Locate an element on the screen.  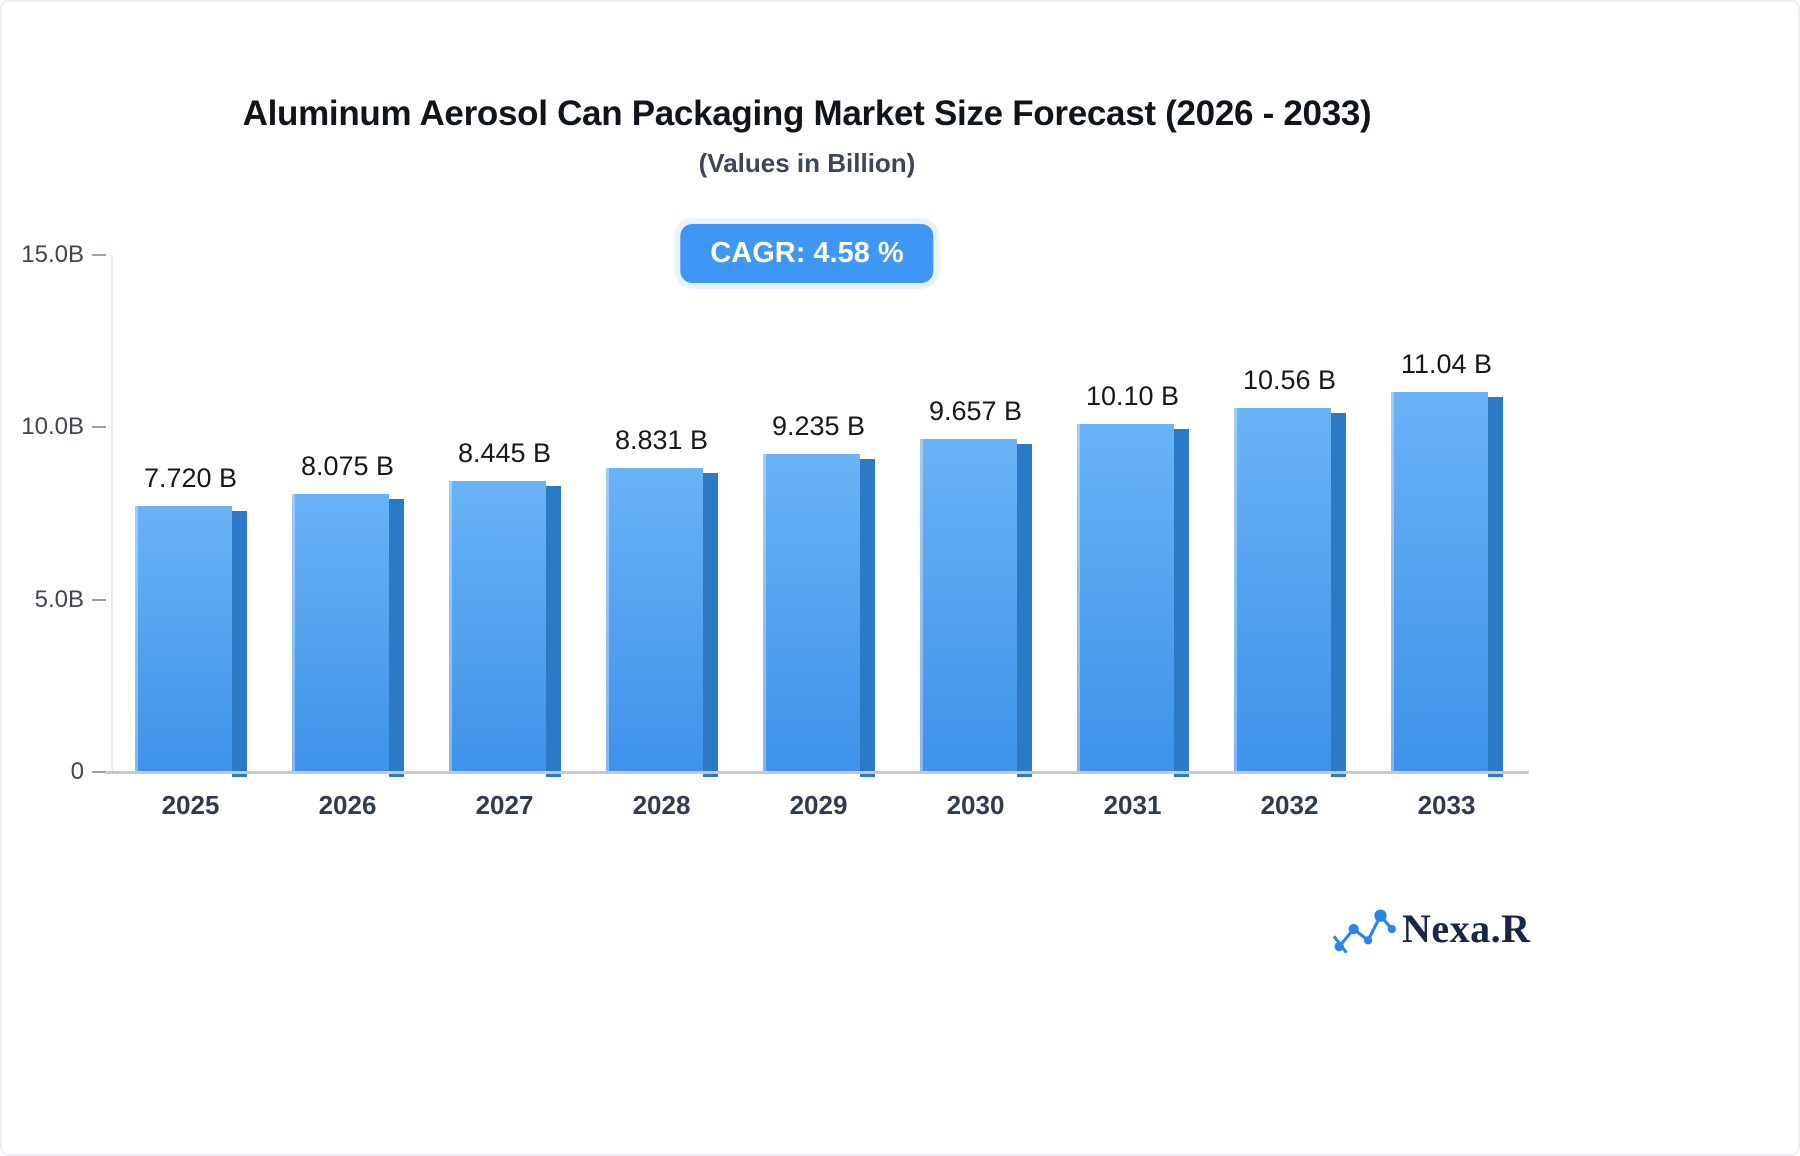
x-axis-label: 2029 is located at coordinates (818, 805).